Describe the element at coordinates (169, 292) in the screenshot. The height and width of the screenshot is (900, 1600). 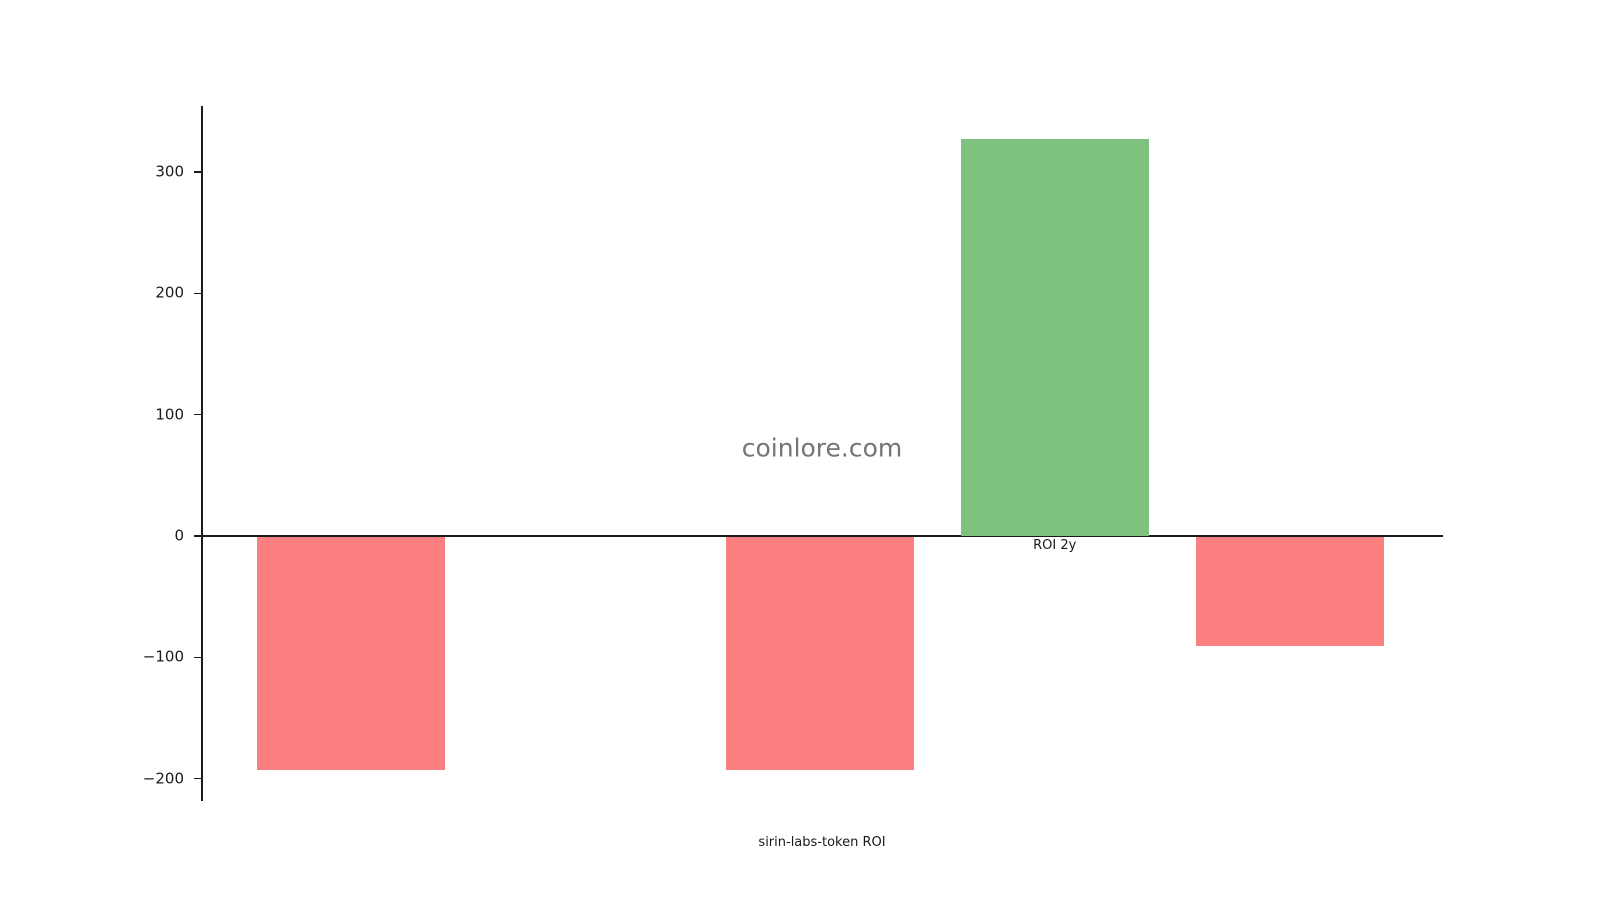
I see `y-tick-label: 200` at that location.